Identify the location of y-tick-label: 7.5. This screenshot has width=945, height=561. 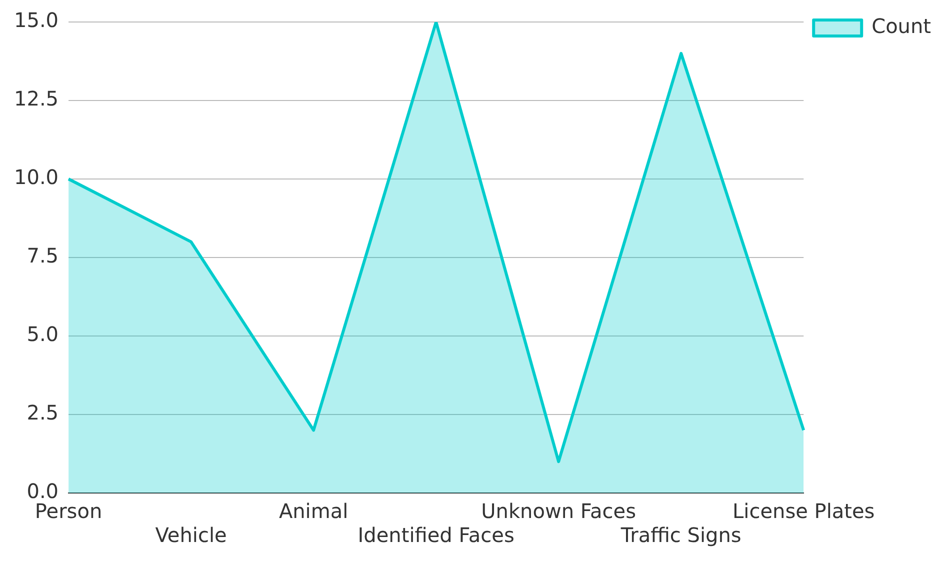
(42, 256).